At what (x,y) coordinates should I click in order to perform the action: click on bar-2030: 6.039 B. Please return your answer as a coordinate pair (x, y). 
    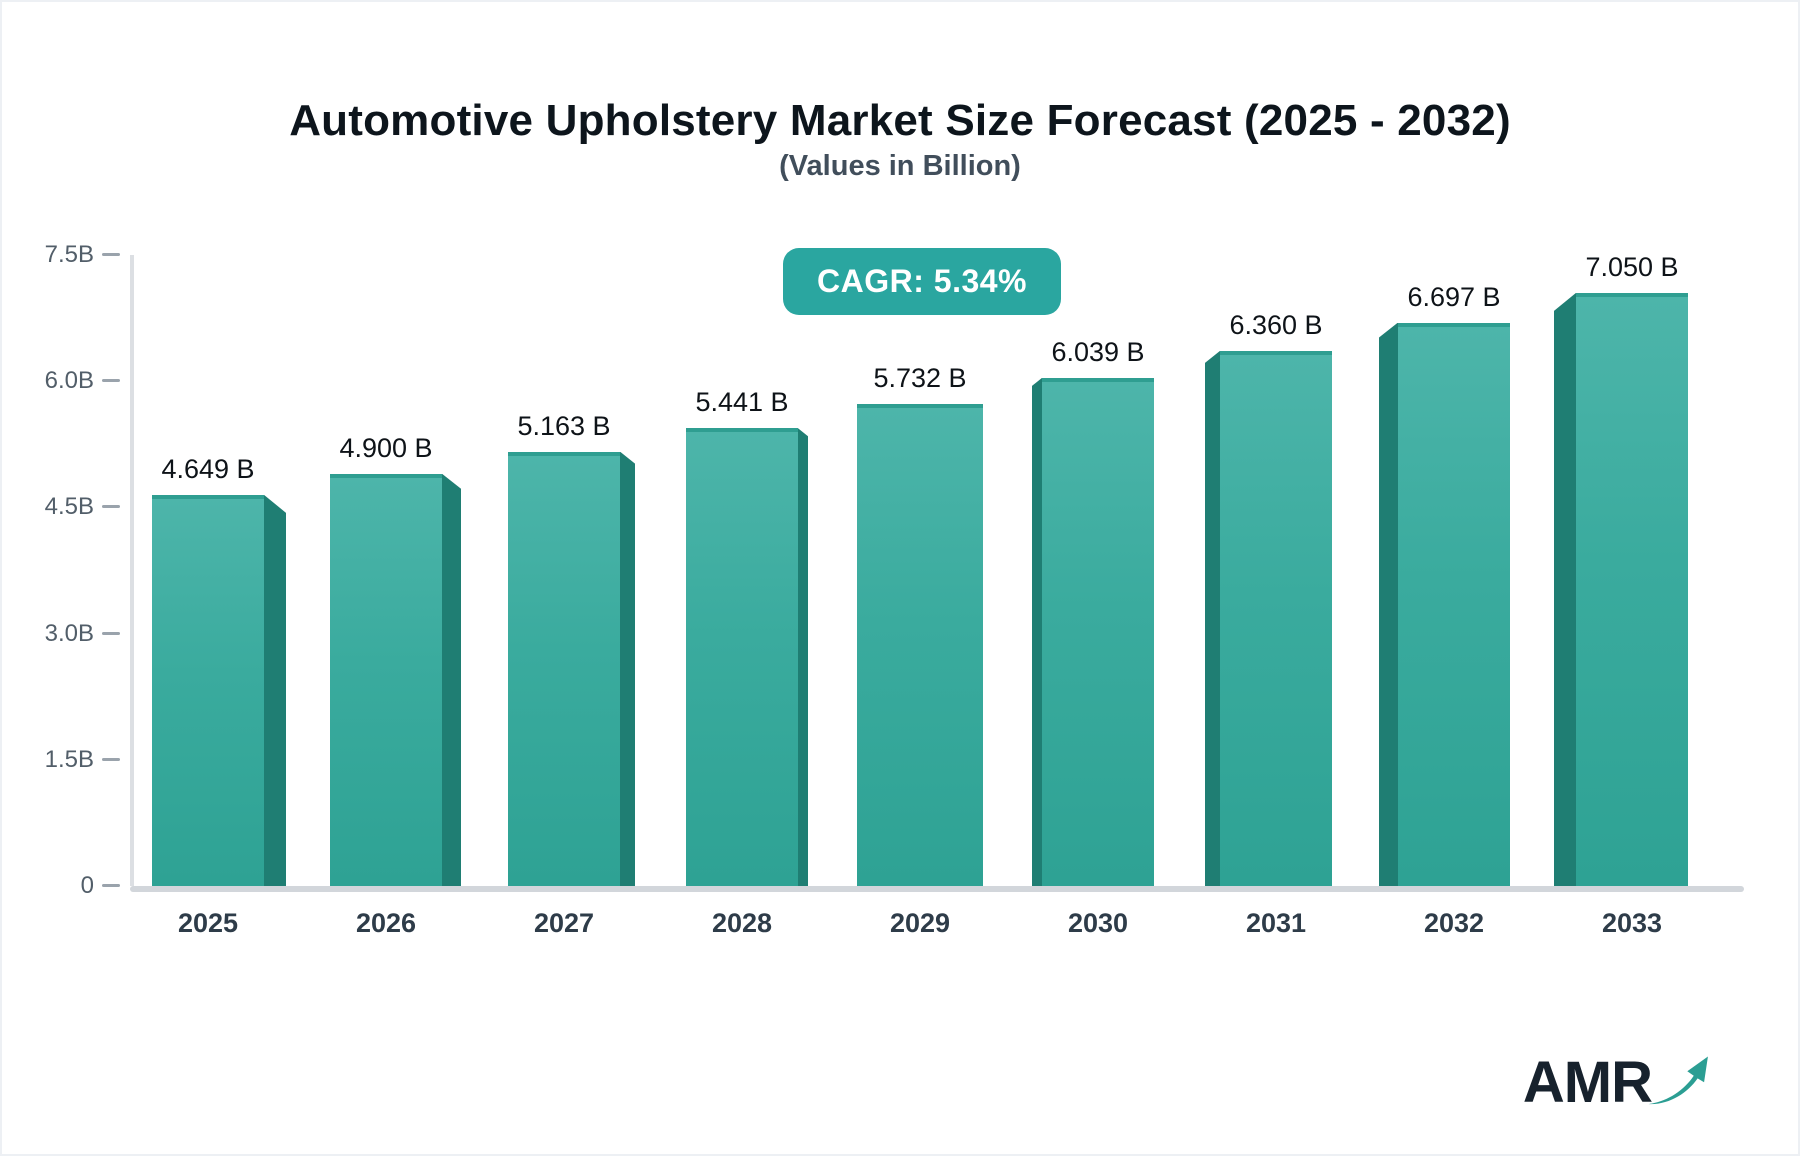
    Looking at the image, I should click on (1093, 611).